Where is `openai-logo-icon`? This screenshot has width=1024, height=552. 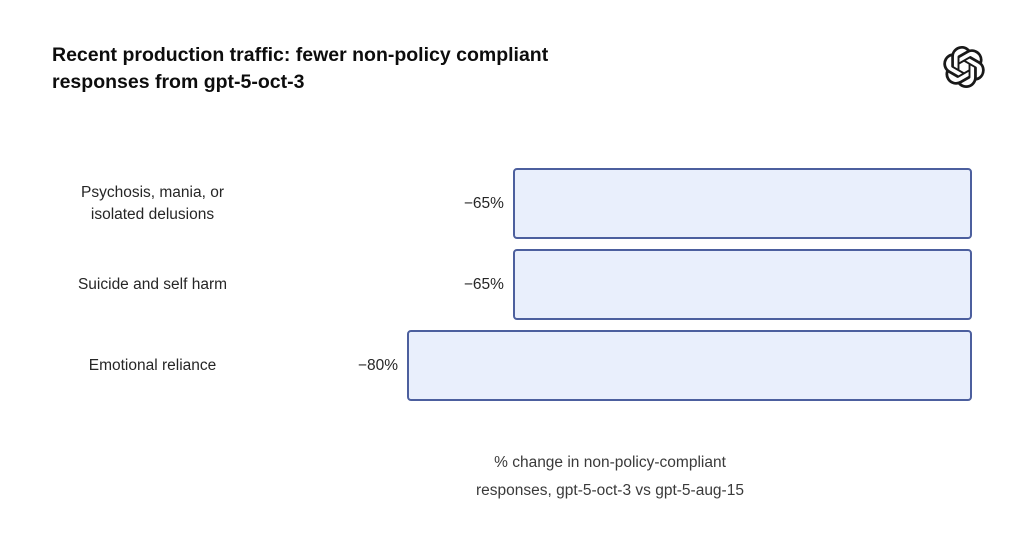 openai-logo-icon is located at coordinates (964, 67).